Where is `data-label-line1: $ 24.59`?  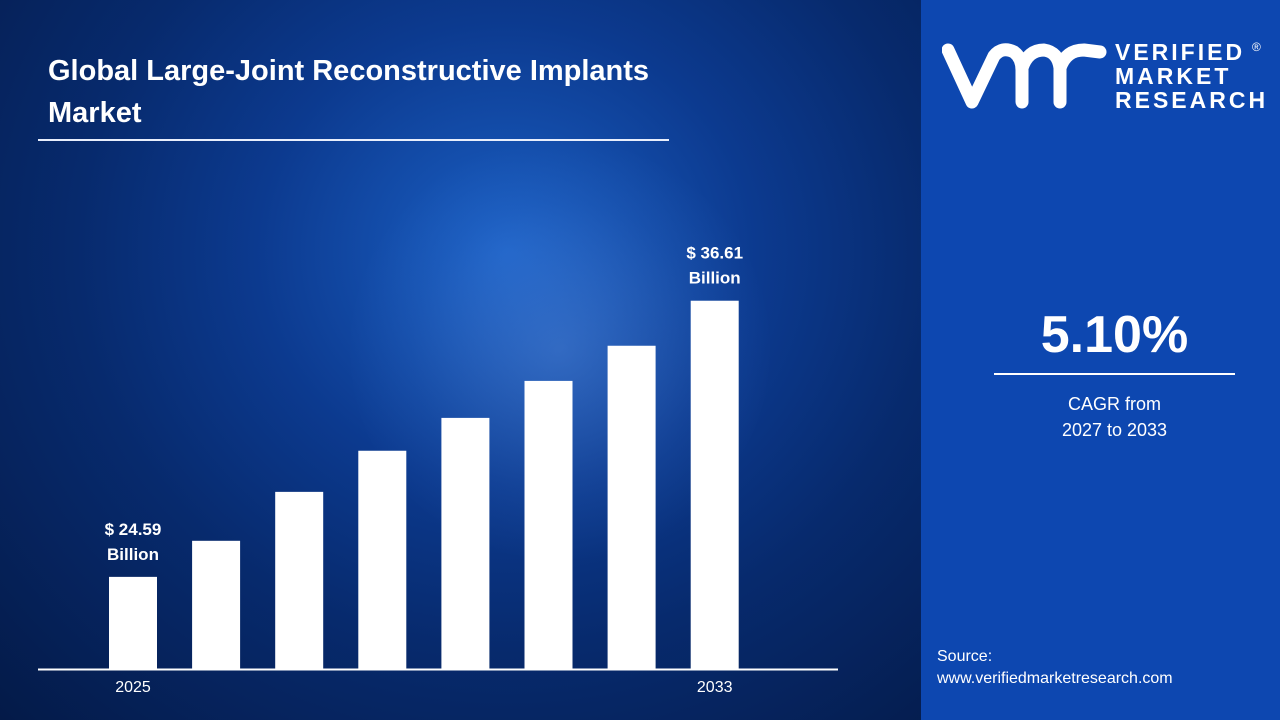 data-label-line1: $ 24.59 is located at coordinates (133, 529).